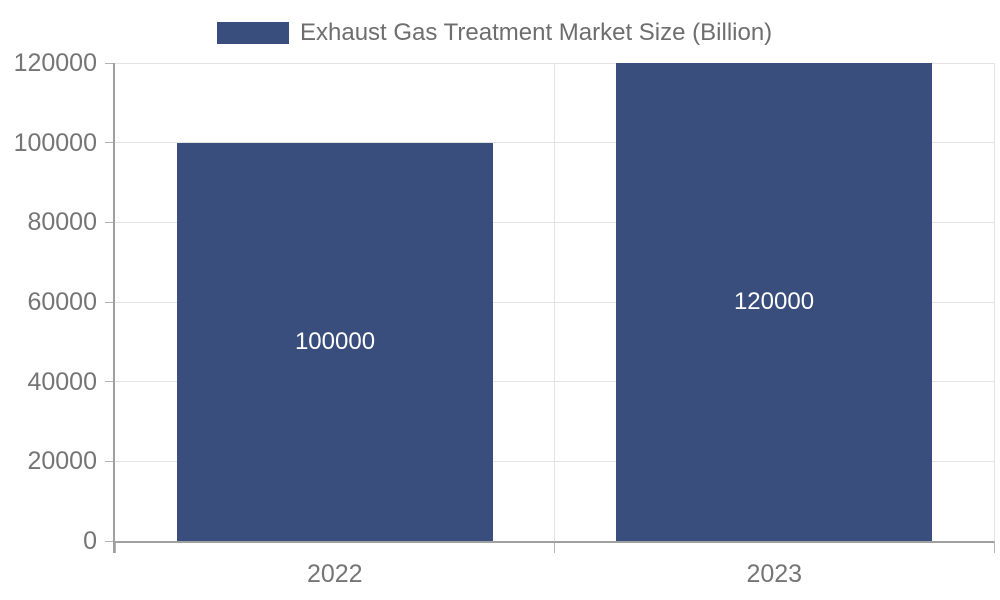 The image size is (1000, 600). What do you see at coordinates (62, 302) in the screenshot?
I see `y-tick-label: 60000` at bounding box center [62, 302].